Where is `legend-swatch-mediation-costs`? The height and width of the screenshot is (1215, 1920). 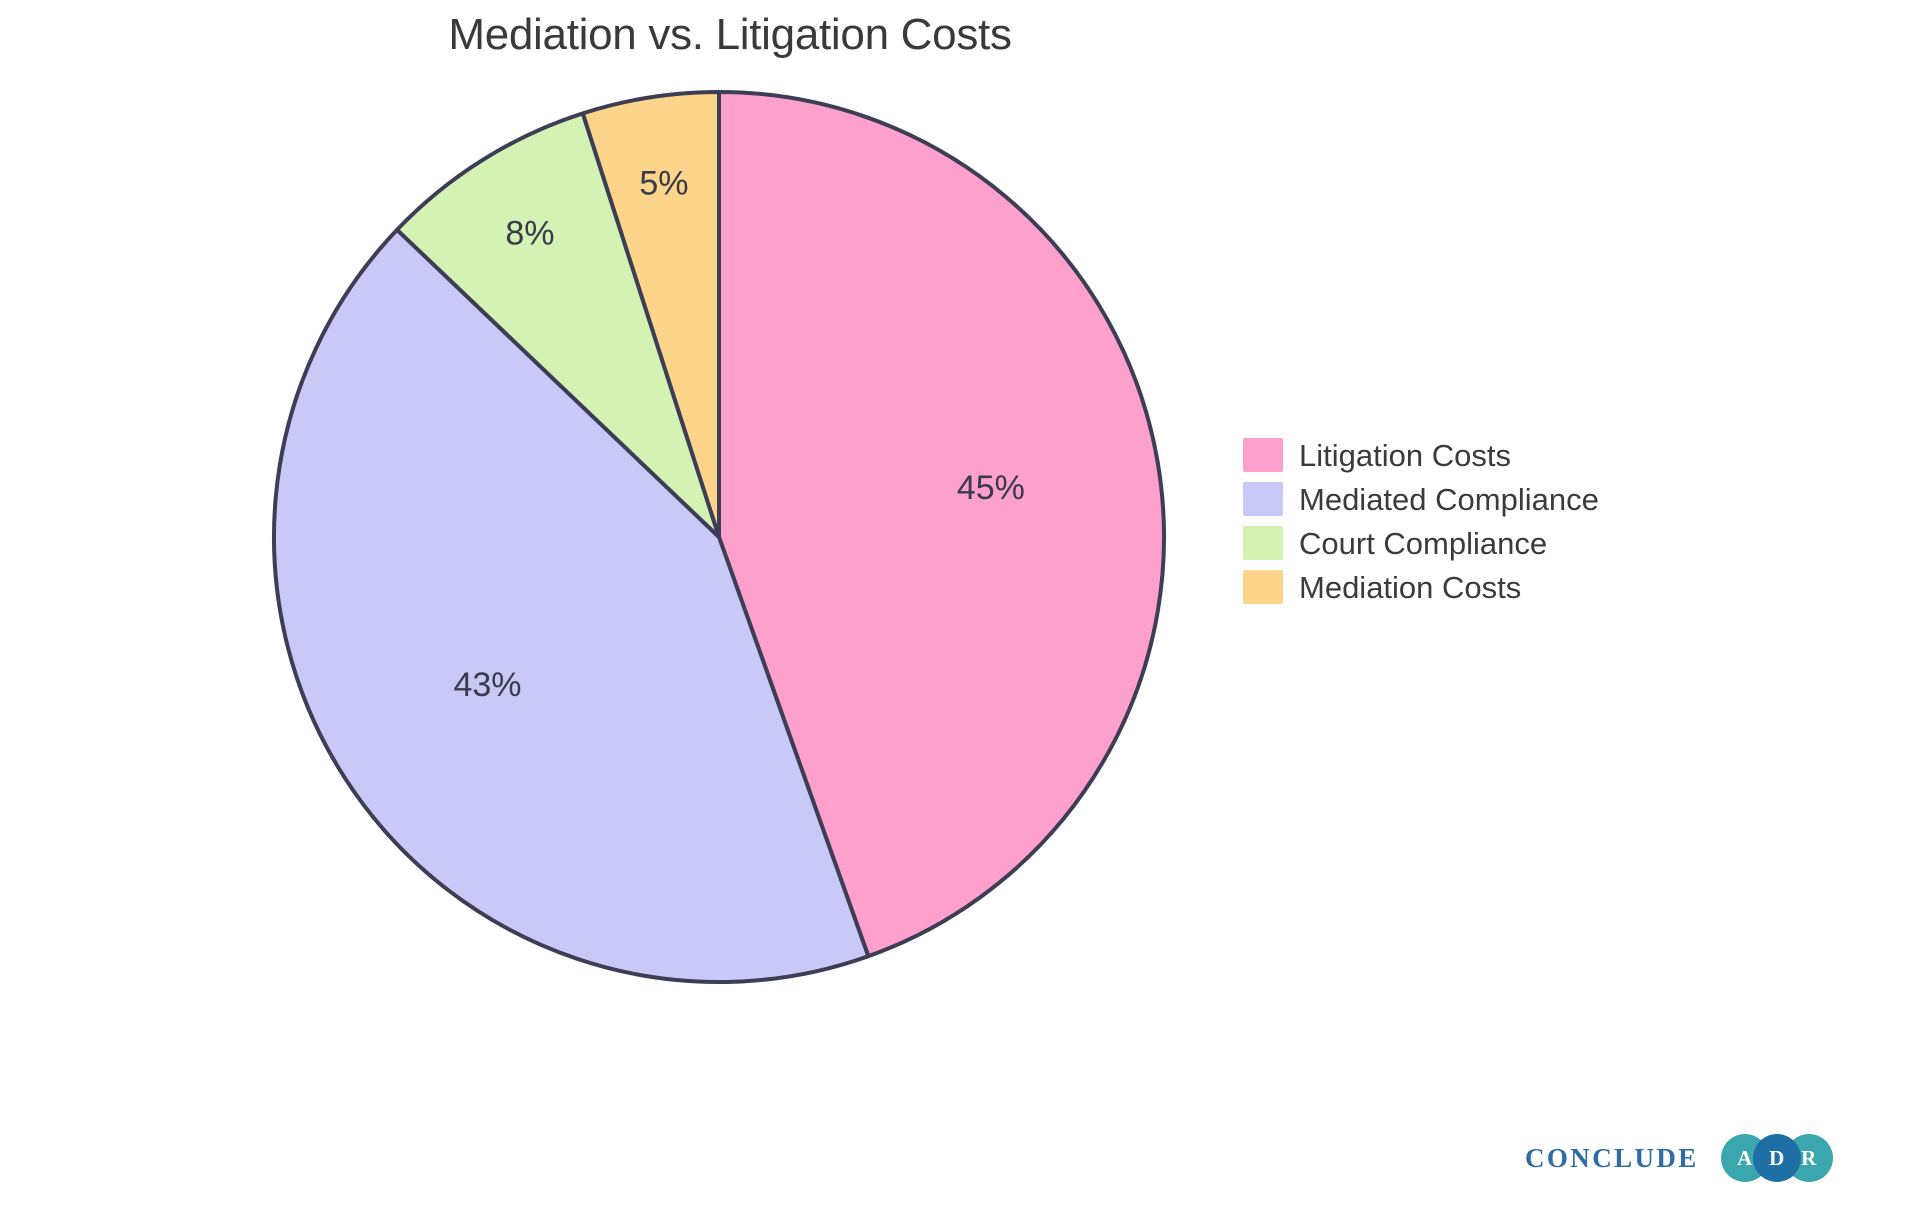 legend-swatch-mediation-costs is located at coordinates (1263, 587).